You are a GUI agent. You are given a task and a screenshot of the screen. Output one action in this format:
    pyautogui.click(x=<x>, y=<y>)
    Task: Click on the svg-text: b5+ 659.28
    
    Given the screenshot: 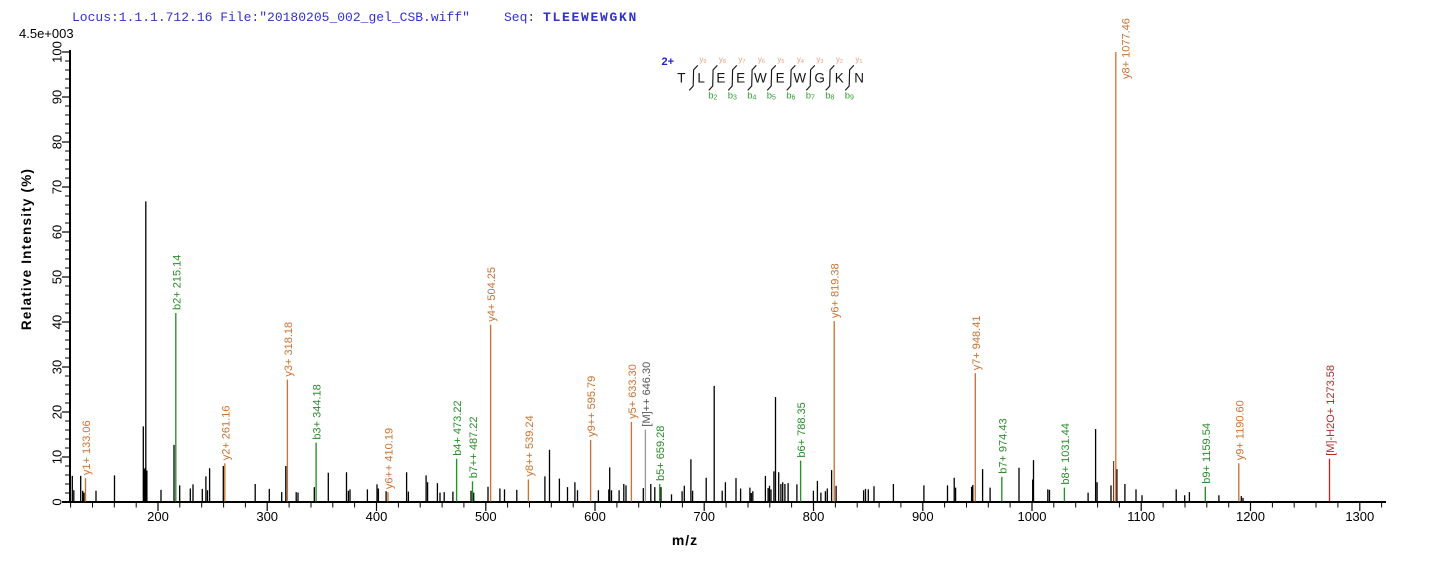 What is the action you would take?
    pyautogui.click(x=661, y=453)
    